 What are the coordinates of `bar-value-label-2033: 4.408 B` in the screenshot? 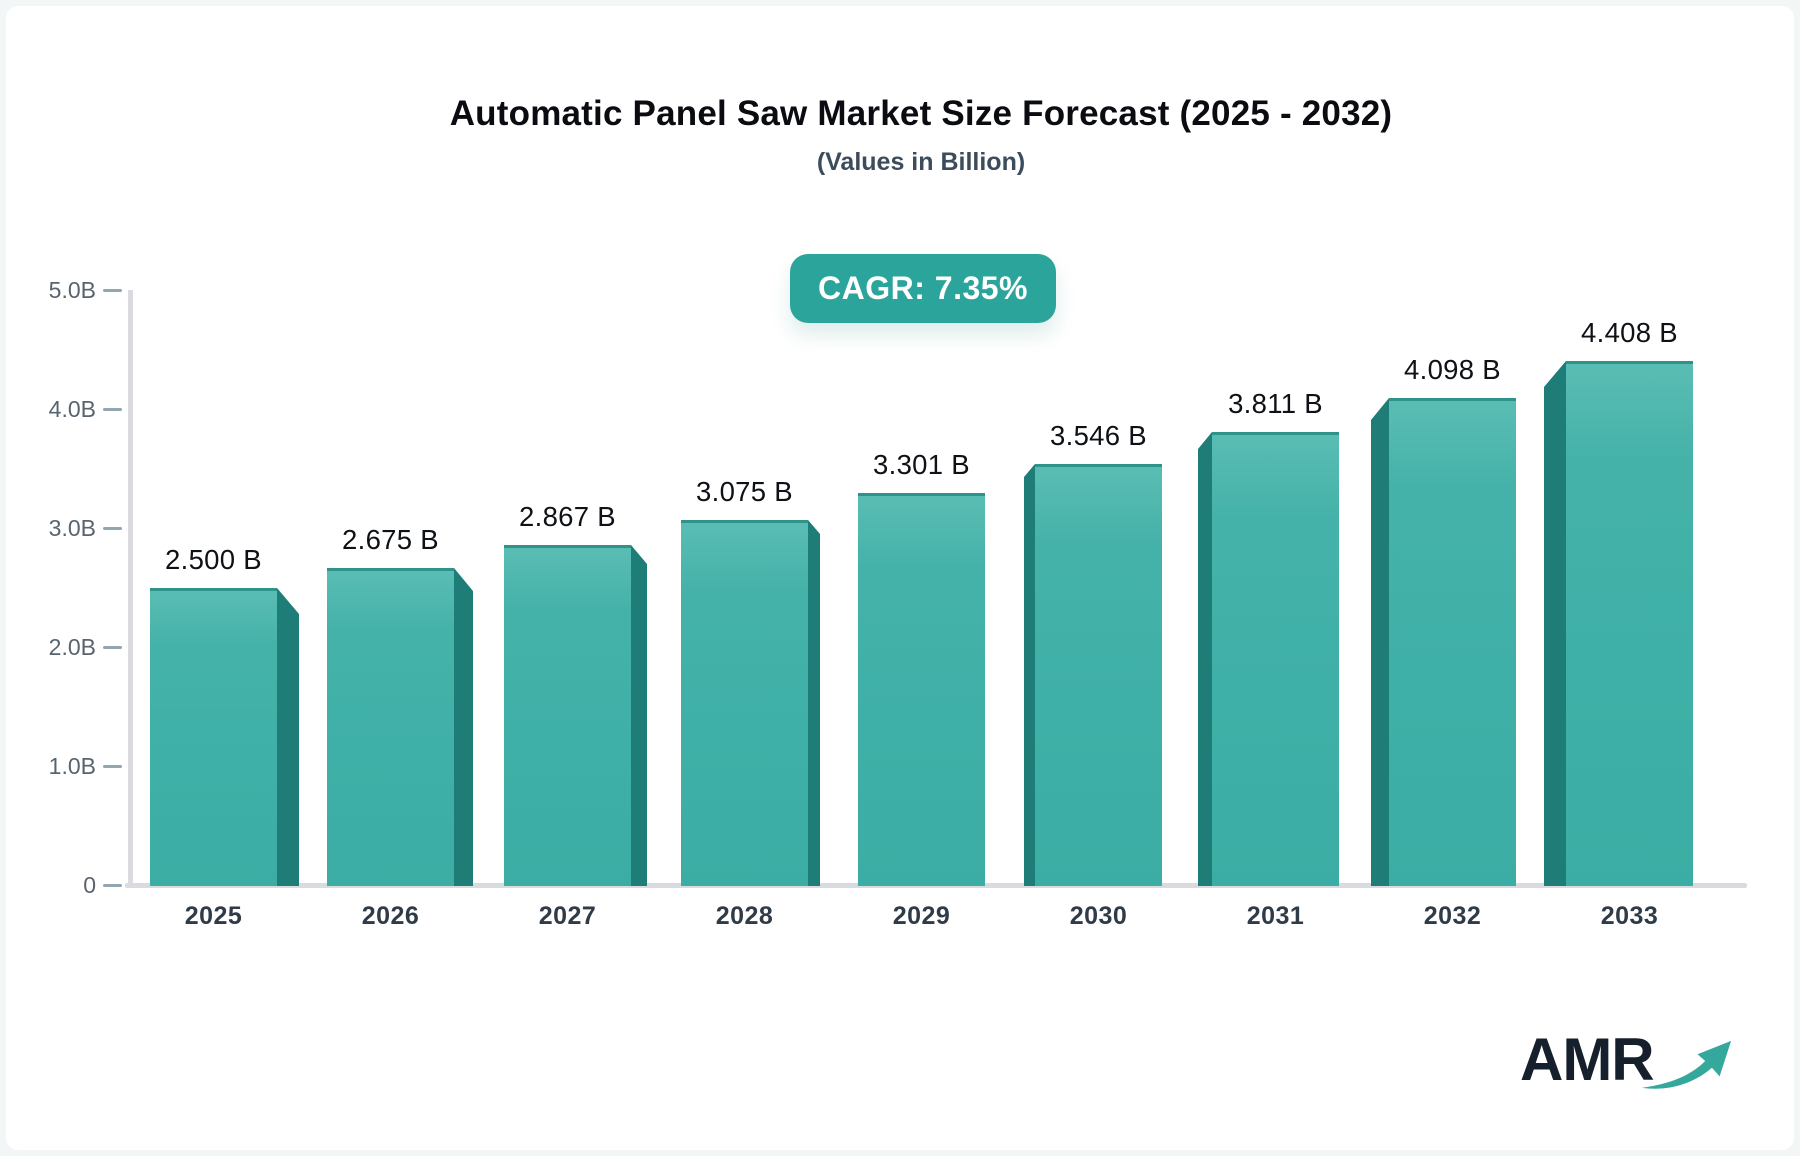 It's located at (1629, 332).